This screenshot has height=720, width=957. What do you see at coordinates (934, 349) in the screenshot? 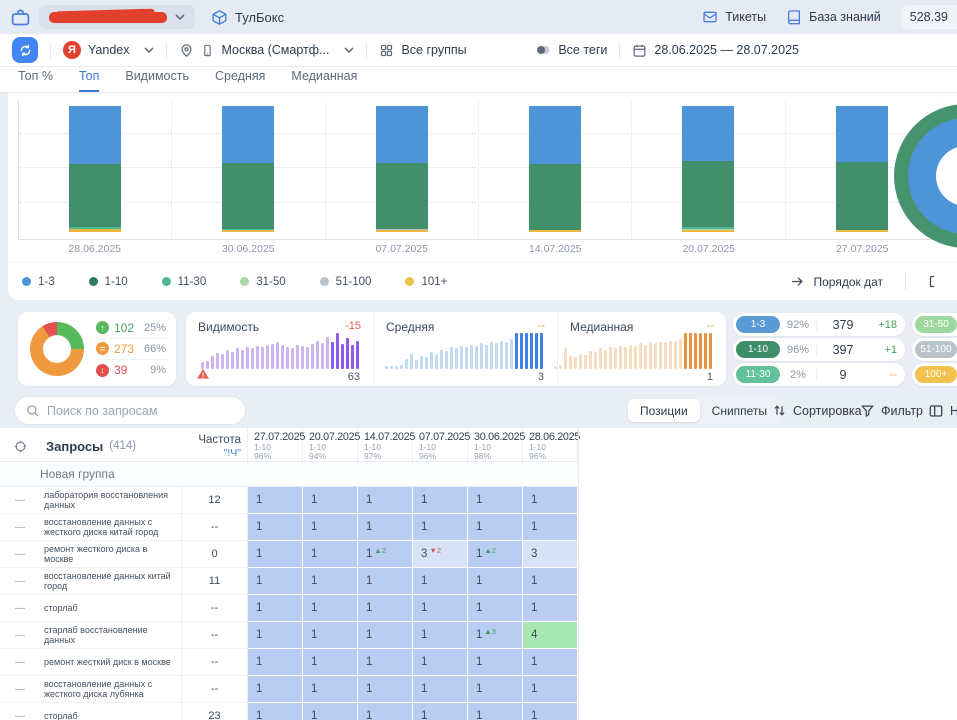
I see `top-badge-51-100: 51-1000` at bounding box center [934, 349].